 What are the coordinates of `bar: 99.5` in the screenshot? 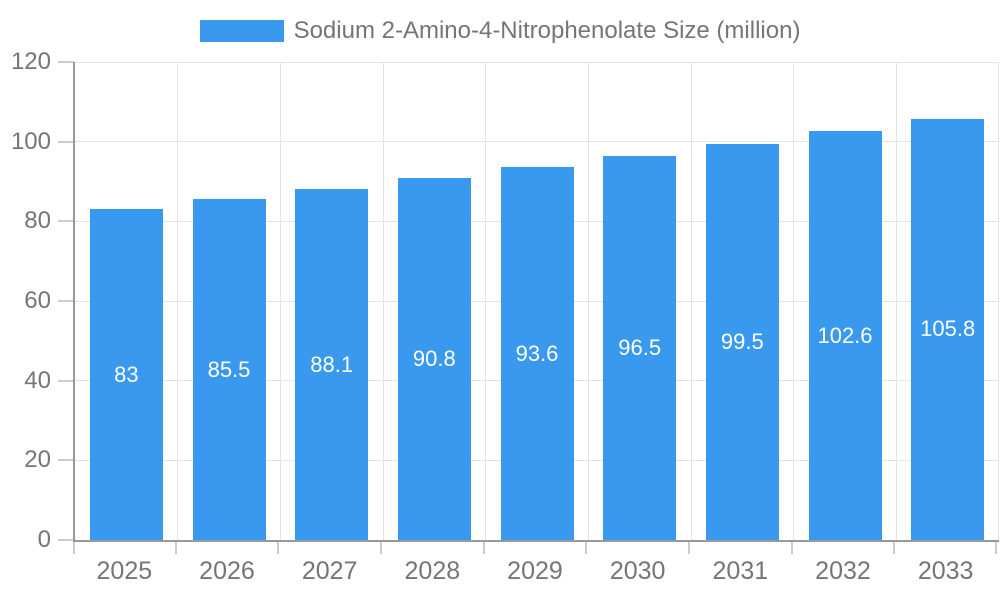 It's located at (742, 341).